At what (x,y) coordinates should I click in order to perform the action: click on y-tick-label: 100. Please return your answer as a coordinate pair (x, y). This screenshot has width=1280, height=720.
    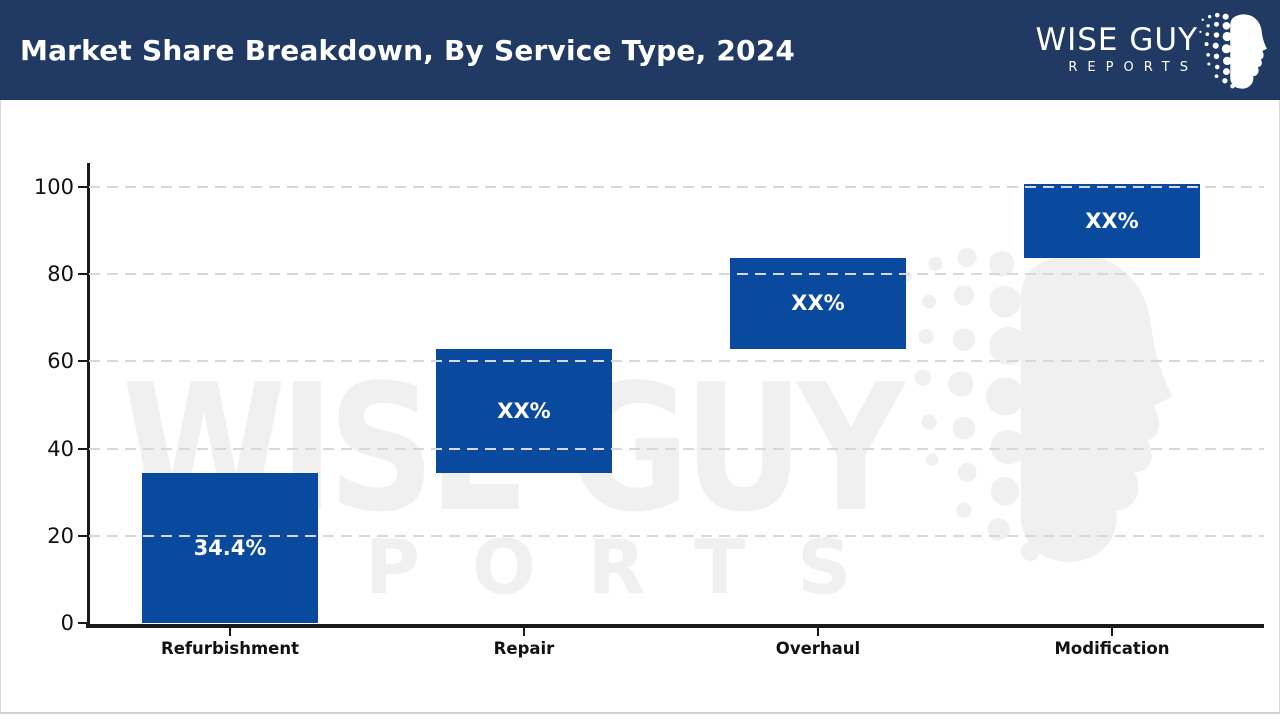
    Looking at the image, I should click on (53, 187).